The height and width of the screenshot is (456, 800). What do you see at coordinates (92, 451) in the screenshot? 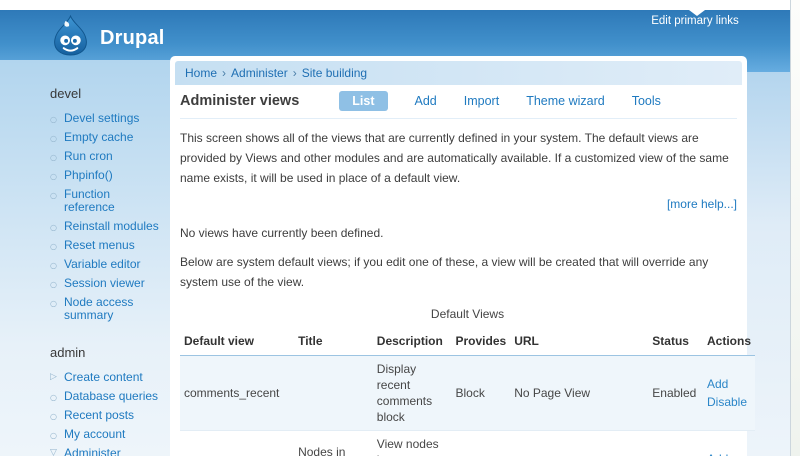
I see `sidebar-item-administer: Administer` at bounding box center [92, 451].